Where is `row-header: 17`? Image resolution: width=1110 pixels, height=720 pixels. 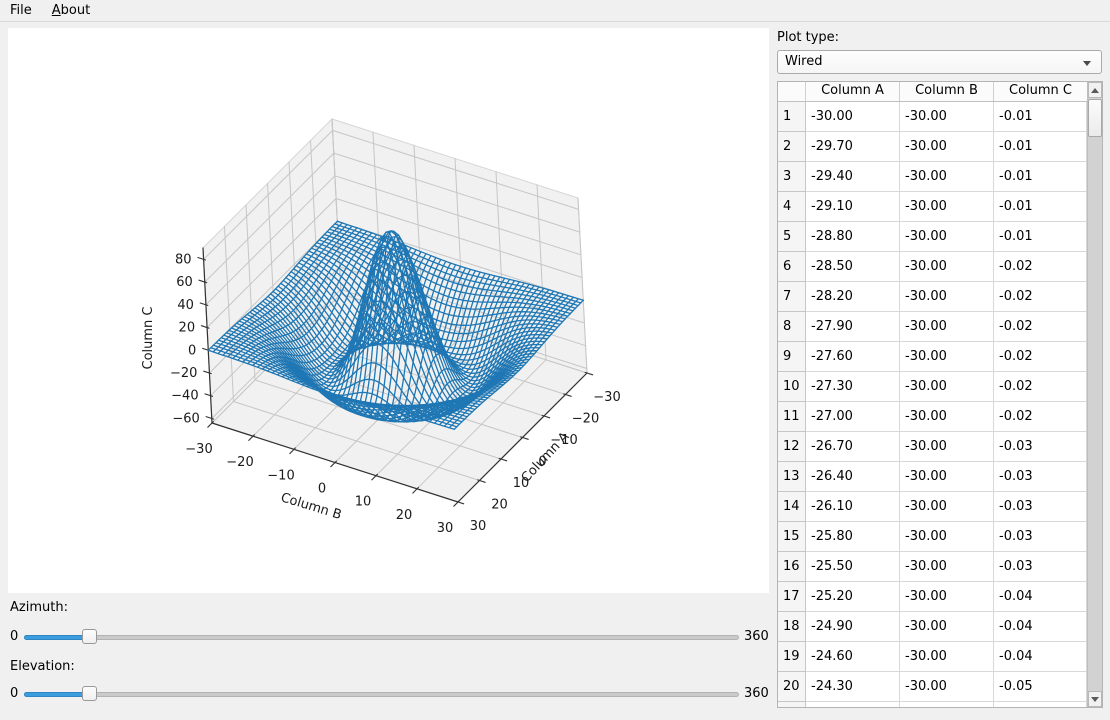 row-header: 17 is located at coordinates (792, 597).